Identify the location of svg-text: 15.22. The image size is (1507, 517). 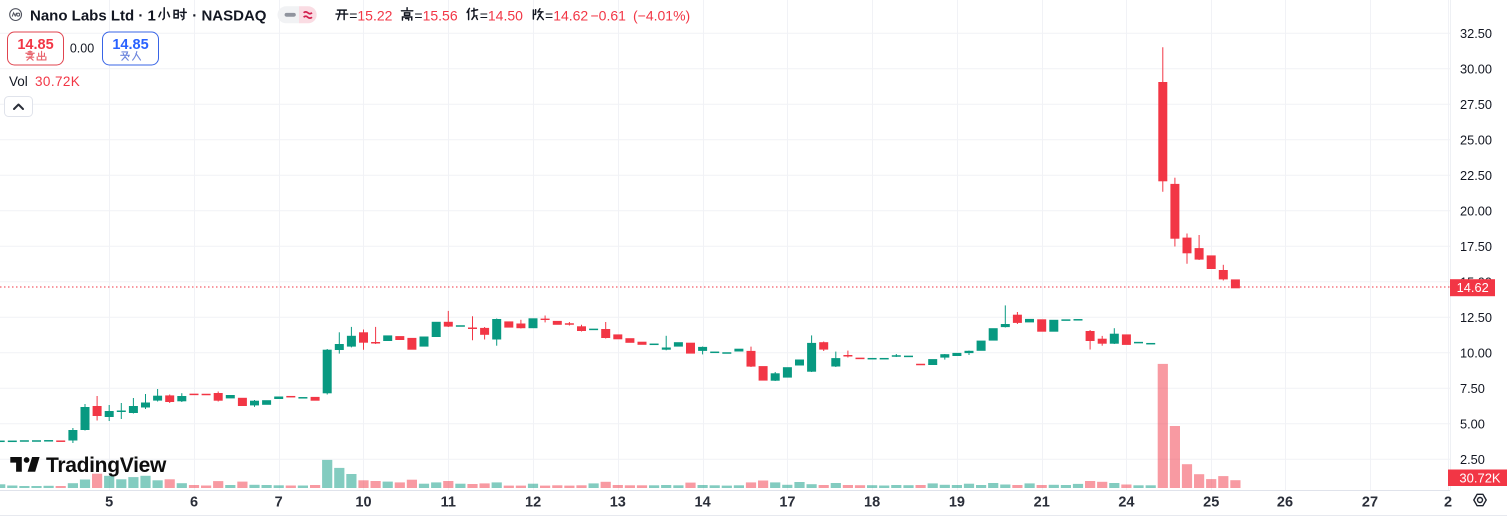
(374, 15).